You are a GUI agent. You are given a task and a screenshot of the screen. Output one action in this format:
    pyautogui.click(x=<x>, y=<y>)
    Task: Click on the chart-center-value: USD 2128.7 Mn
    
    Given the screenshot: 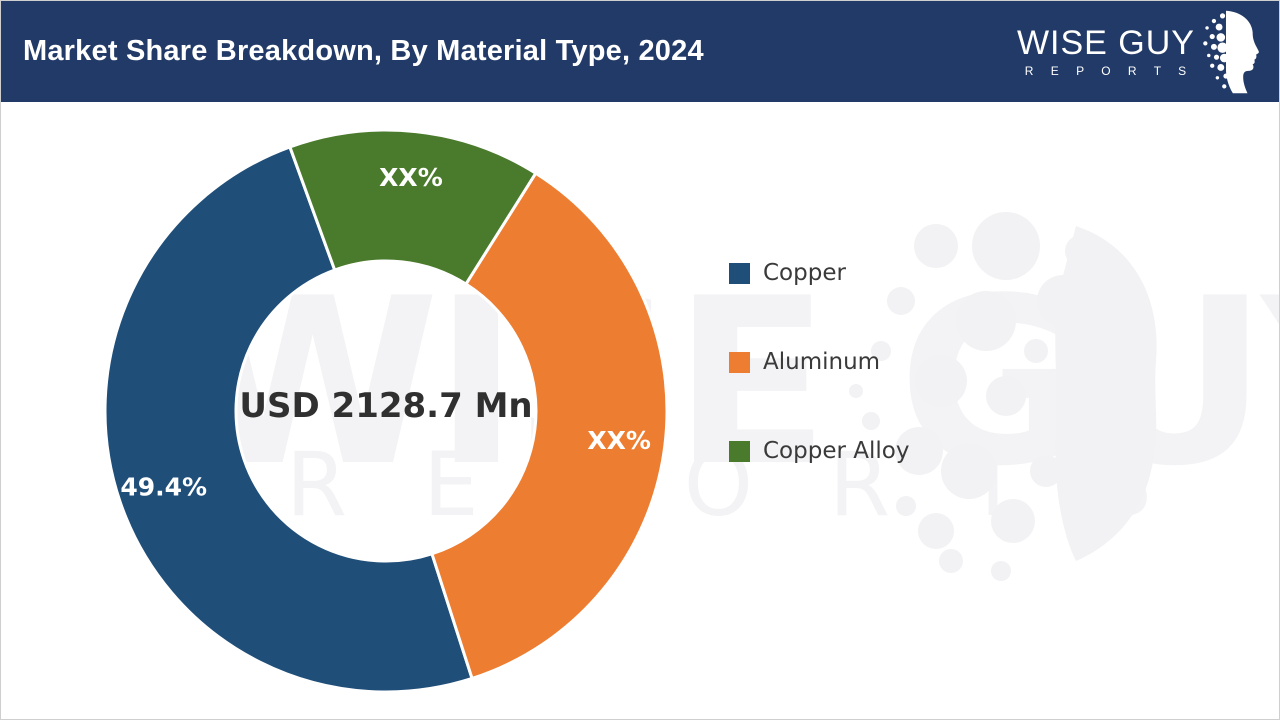 What is the action you would take?
    pyautogui.click(x=386, y=406)
    